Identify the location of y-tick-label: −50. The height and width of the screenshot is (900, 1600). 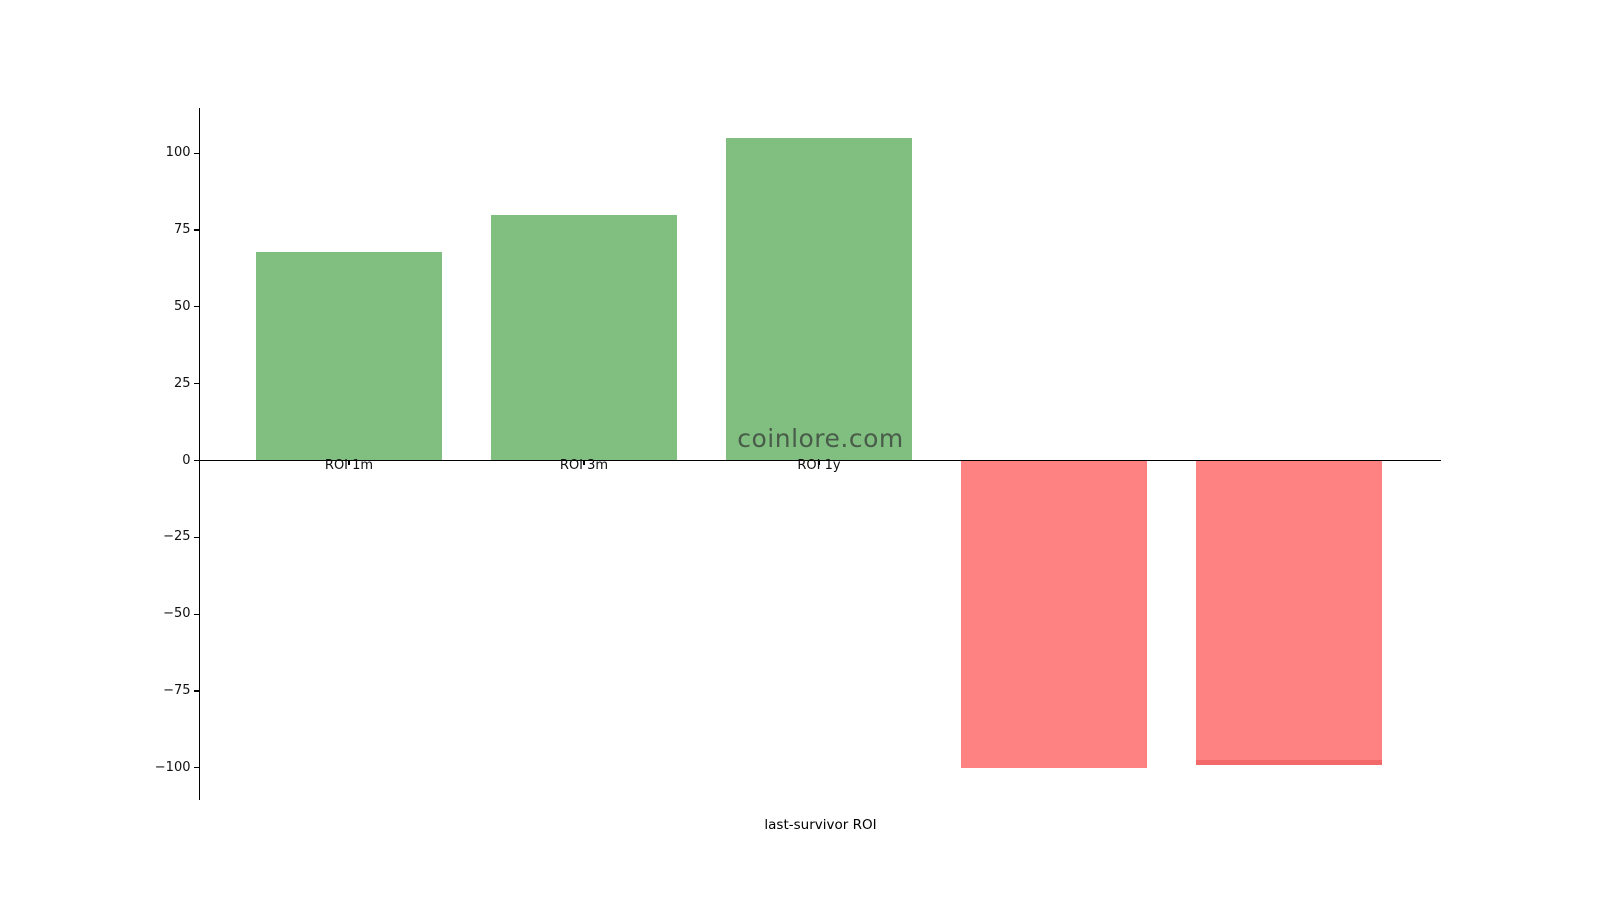
(177, 614).